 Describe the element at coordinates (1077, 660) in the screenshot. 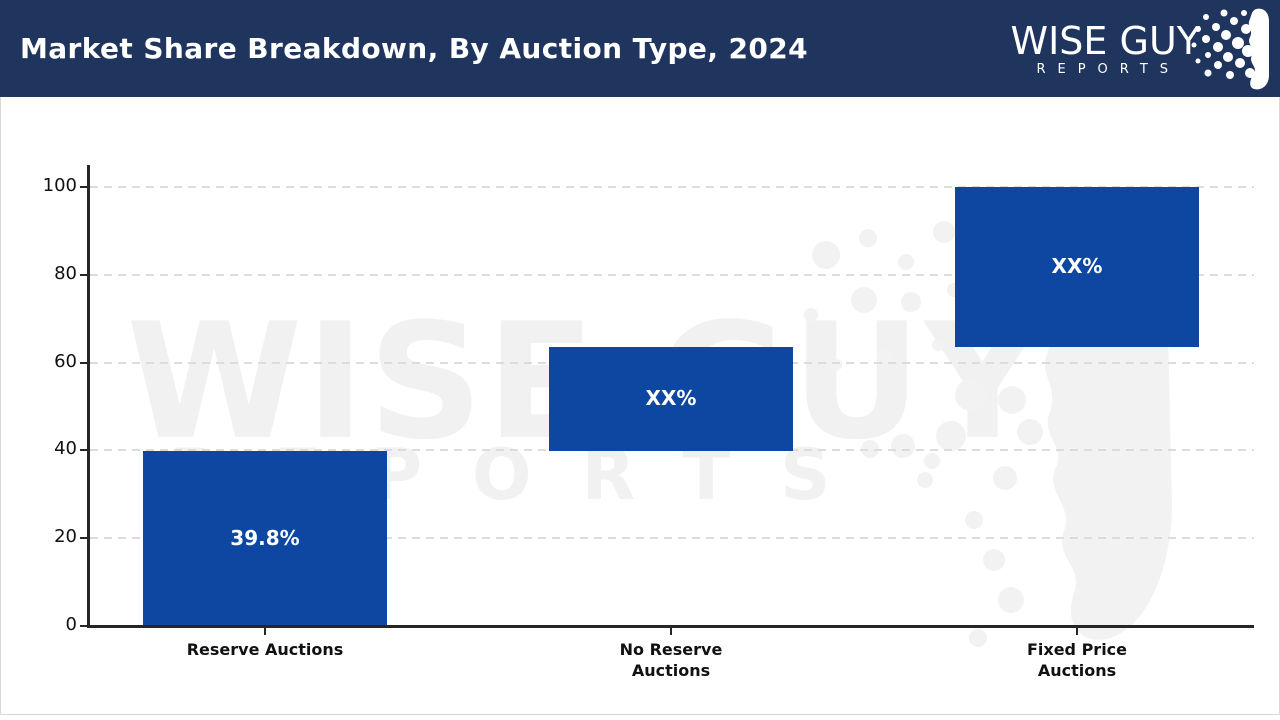

I see `x-axis-category-label: Fixed Price Auctions` at that location.